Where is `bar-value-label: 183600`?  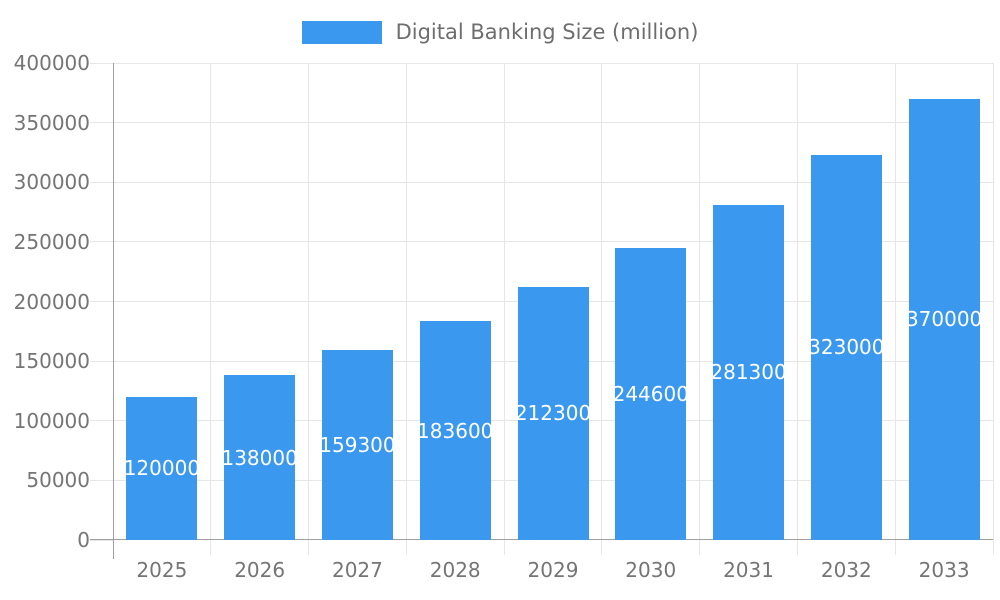
bar-value-label: 183600 is located at coordinates (455, 430).